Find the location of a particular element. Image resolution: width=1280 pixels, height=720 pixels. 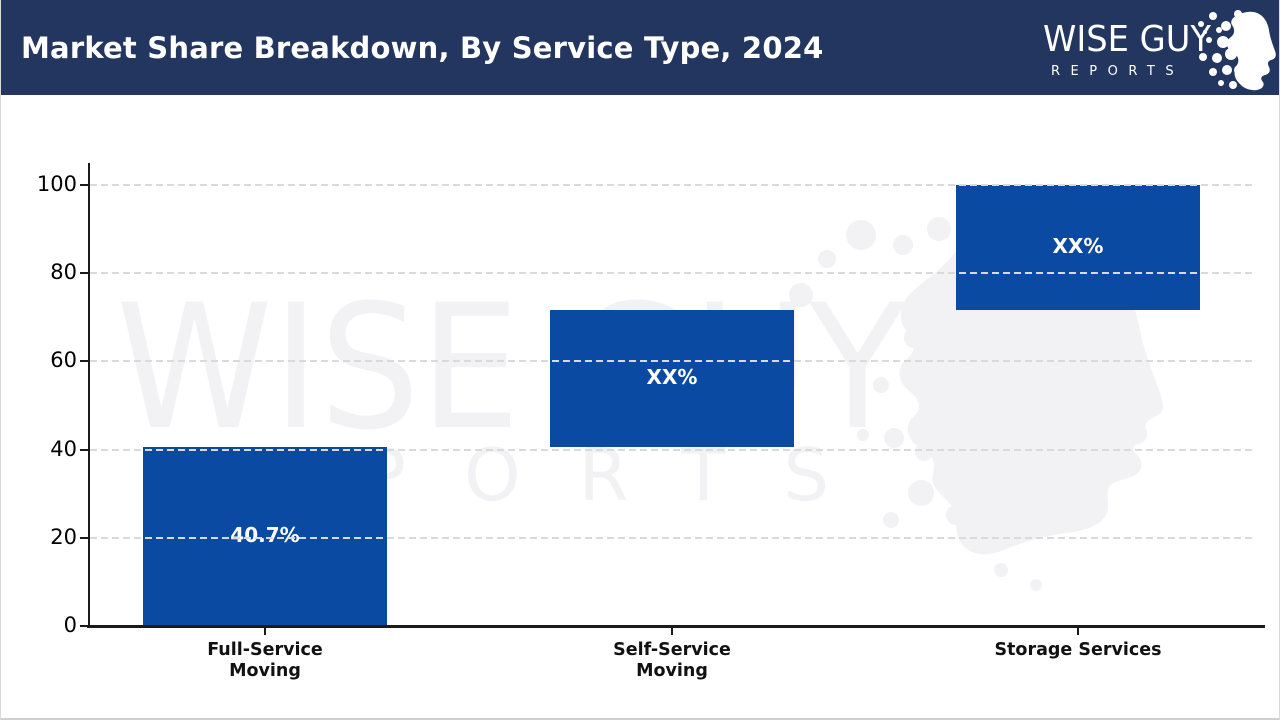

y-tick-label: 100 is located at coordinates (56, 184).